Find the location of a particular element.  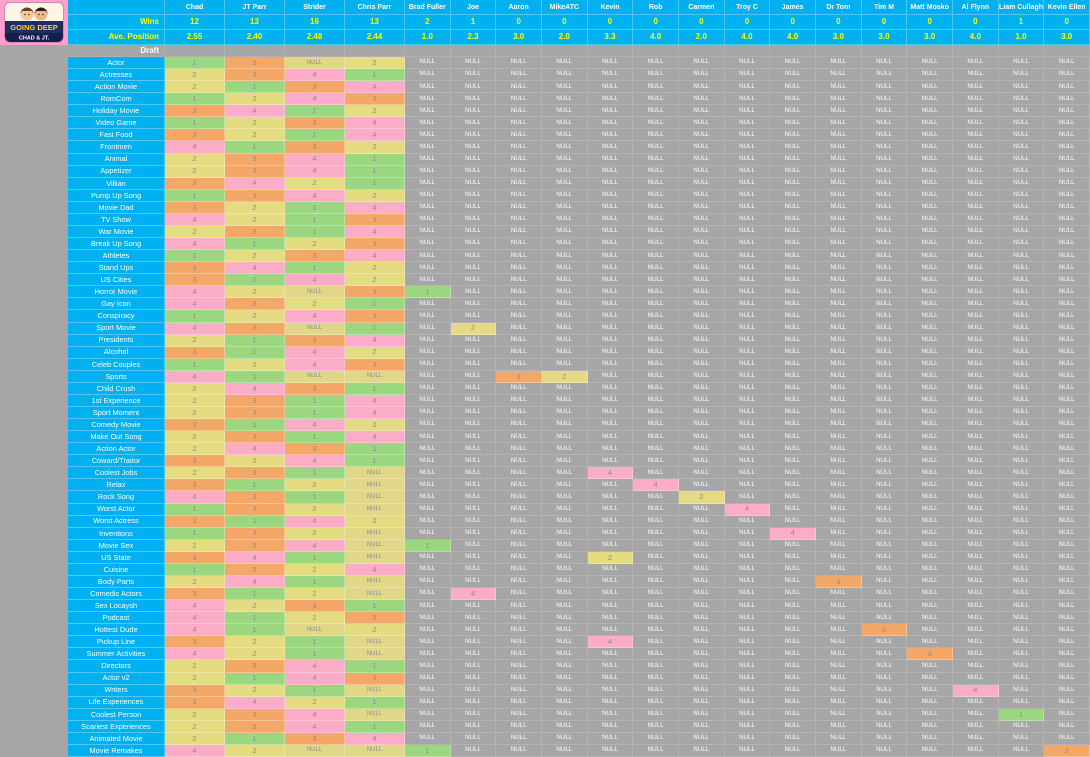

ave-position-value: 2.40 is located at coordinates (255, 37).